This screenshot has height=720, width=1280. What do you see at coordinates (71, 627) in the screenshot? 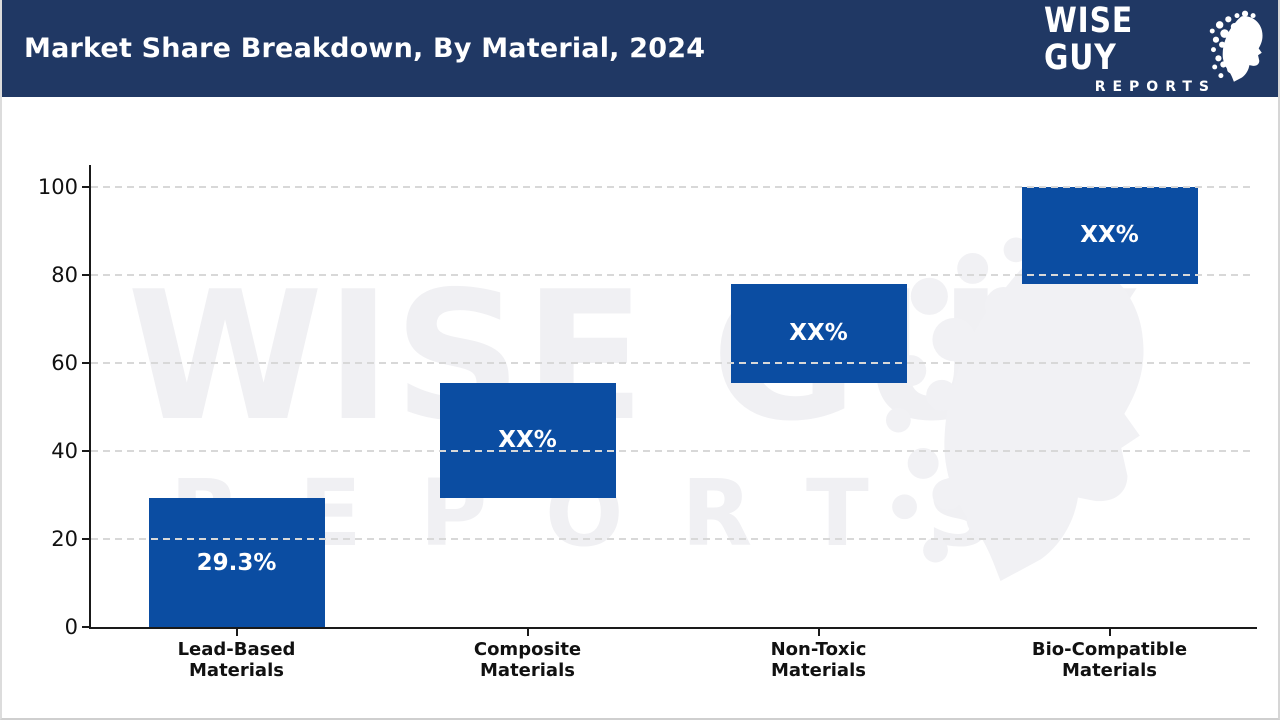
I see `y-tick-label-0: 0` at bounding box center [71, 627].